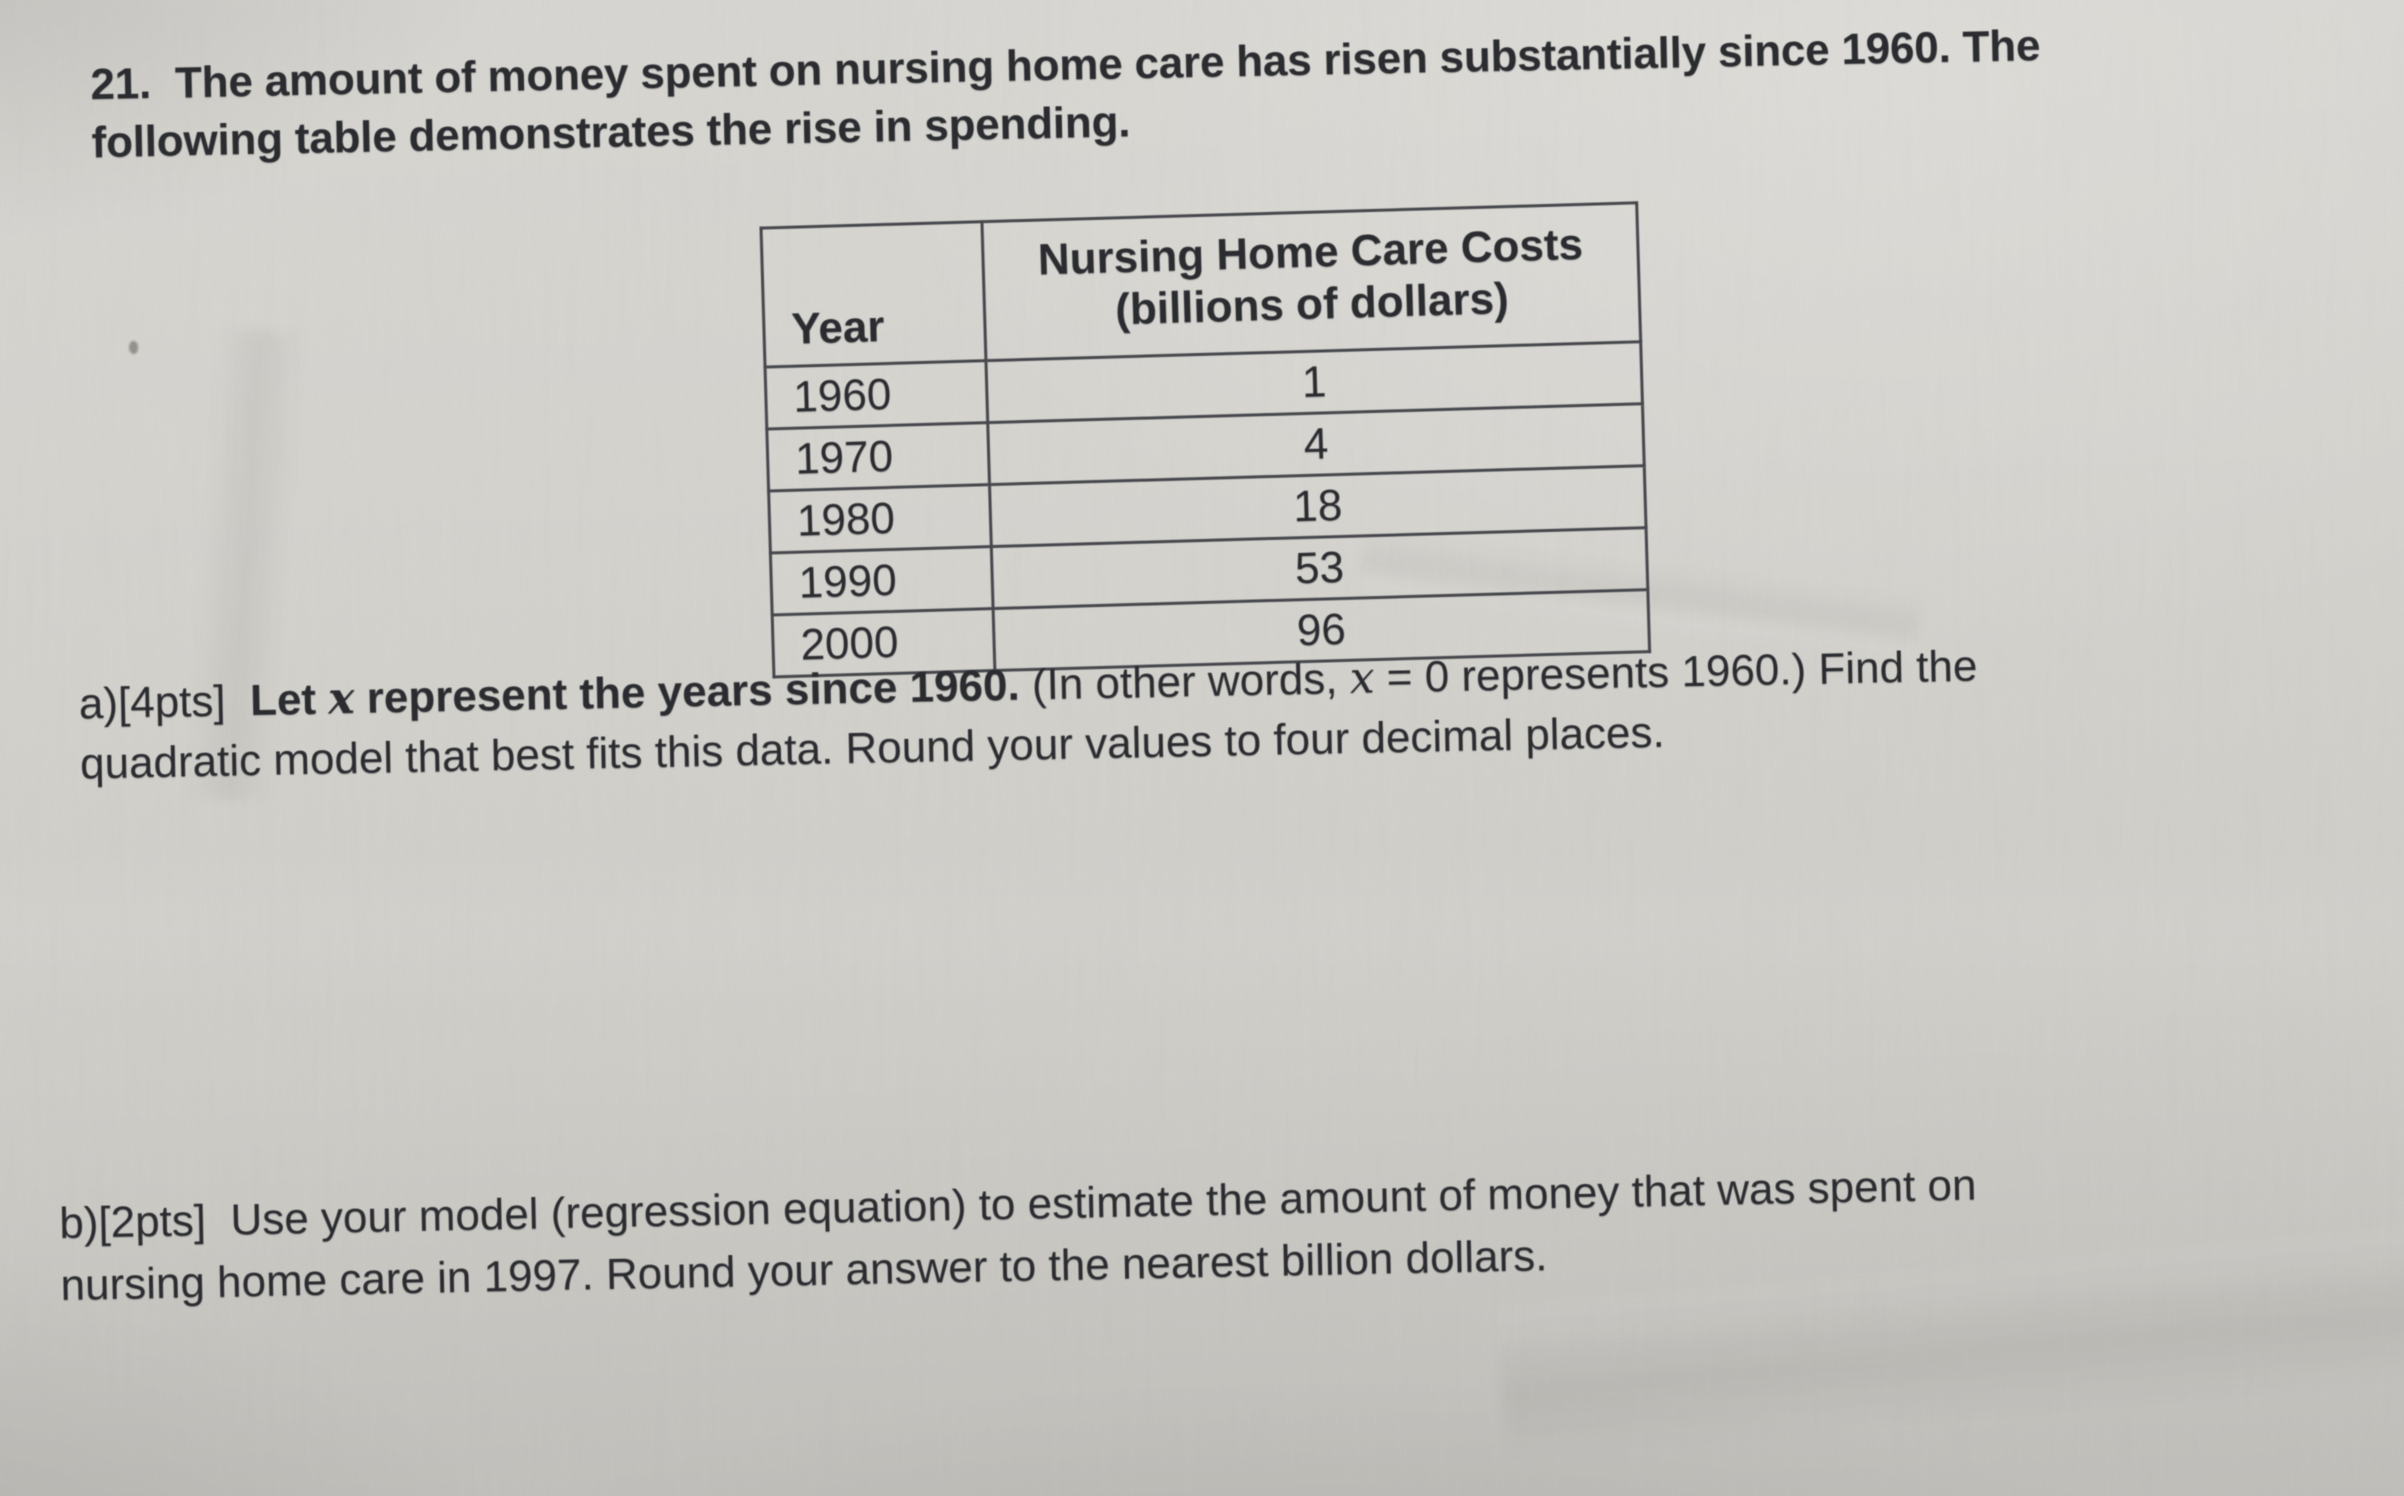  Describe the element at coordinates (132, 1222) in the screenshot. I see `part-b-label: b)[2pts]` at that location.